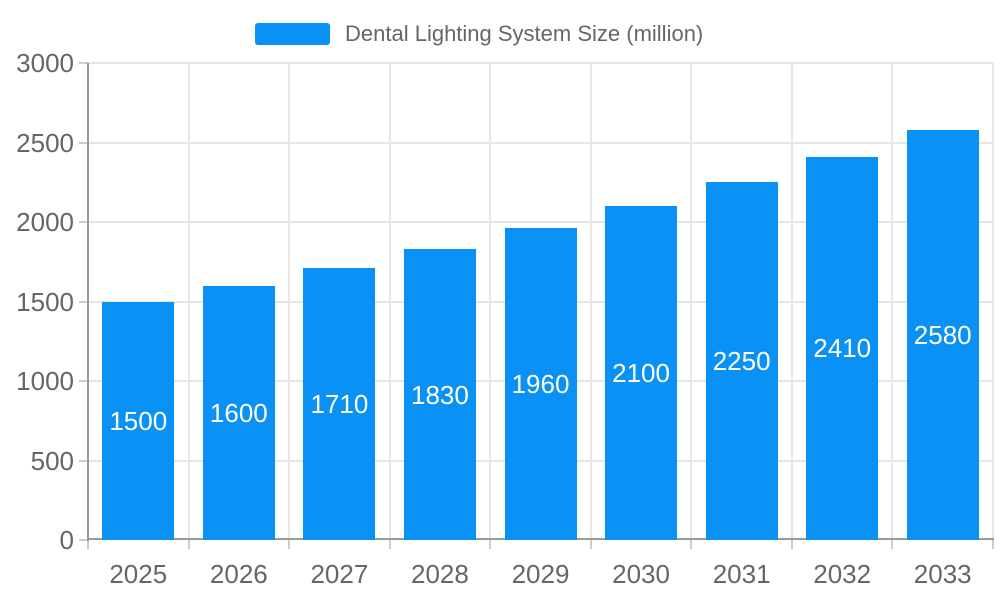 The width and height of the screenshot is (1000, 600). Describe the element at coordinates (238, 574) in the screenshot. I see `x-axis-label: 2026` at that location.